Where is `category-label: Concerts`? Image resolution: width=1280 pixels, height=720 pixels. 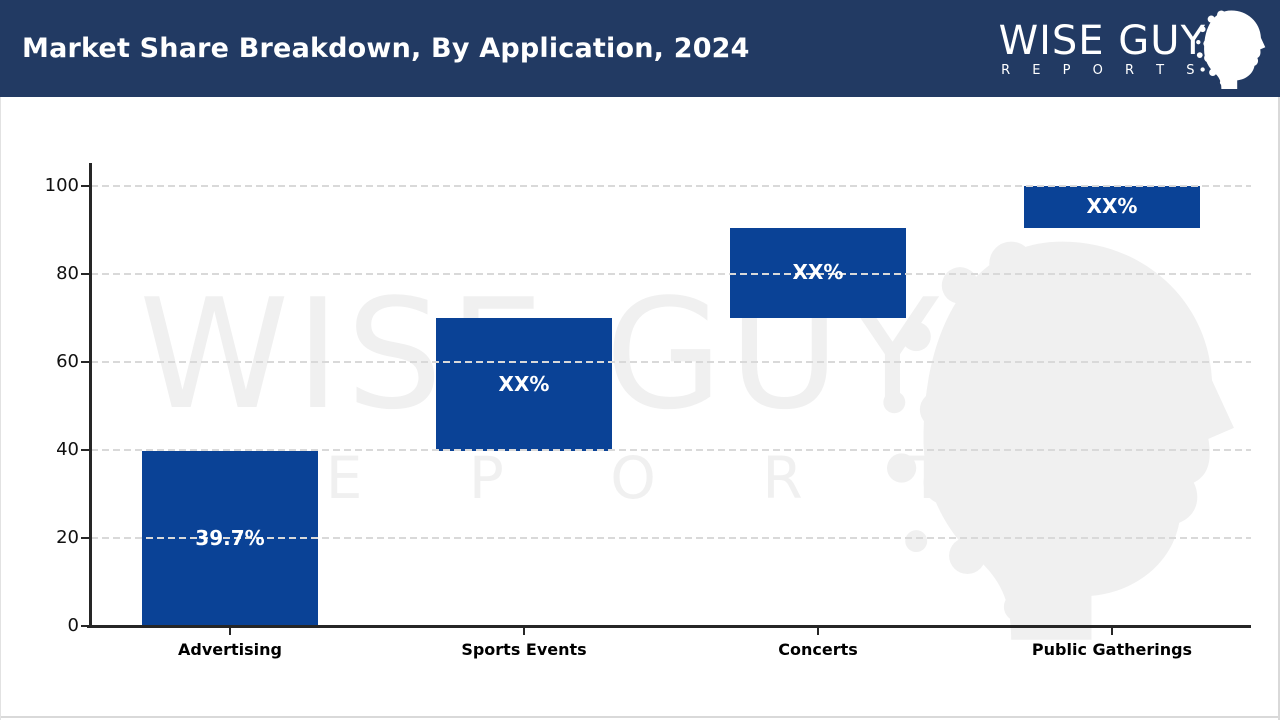 category-label: Concerts is located at coordinates (818, 649).